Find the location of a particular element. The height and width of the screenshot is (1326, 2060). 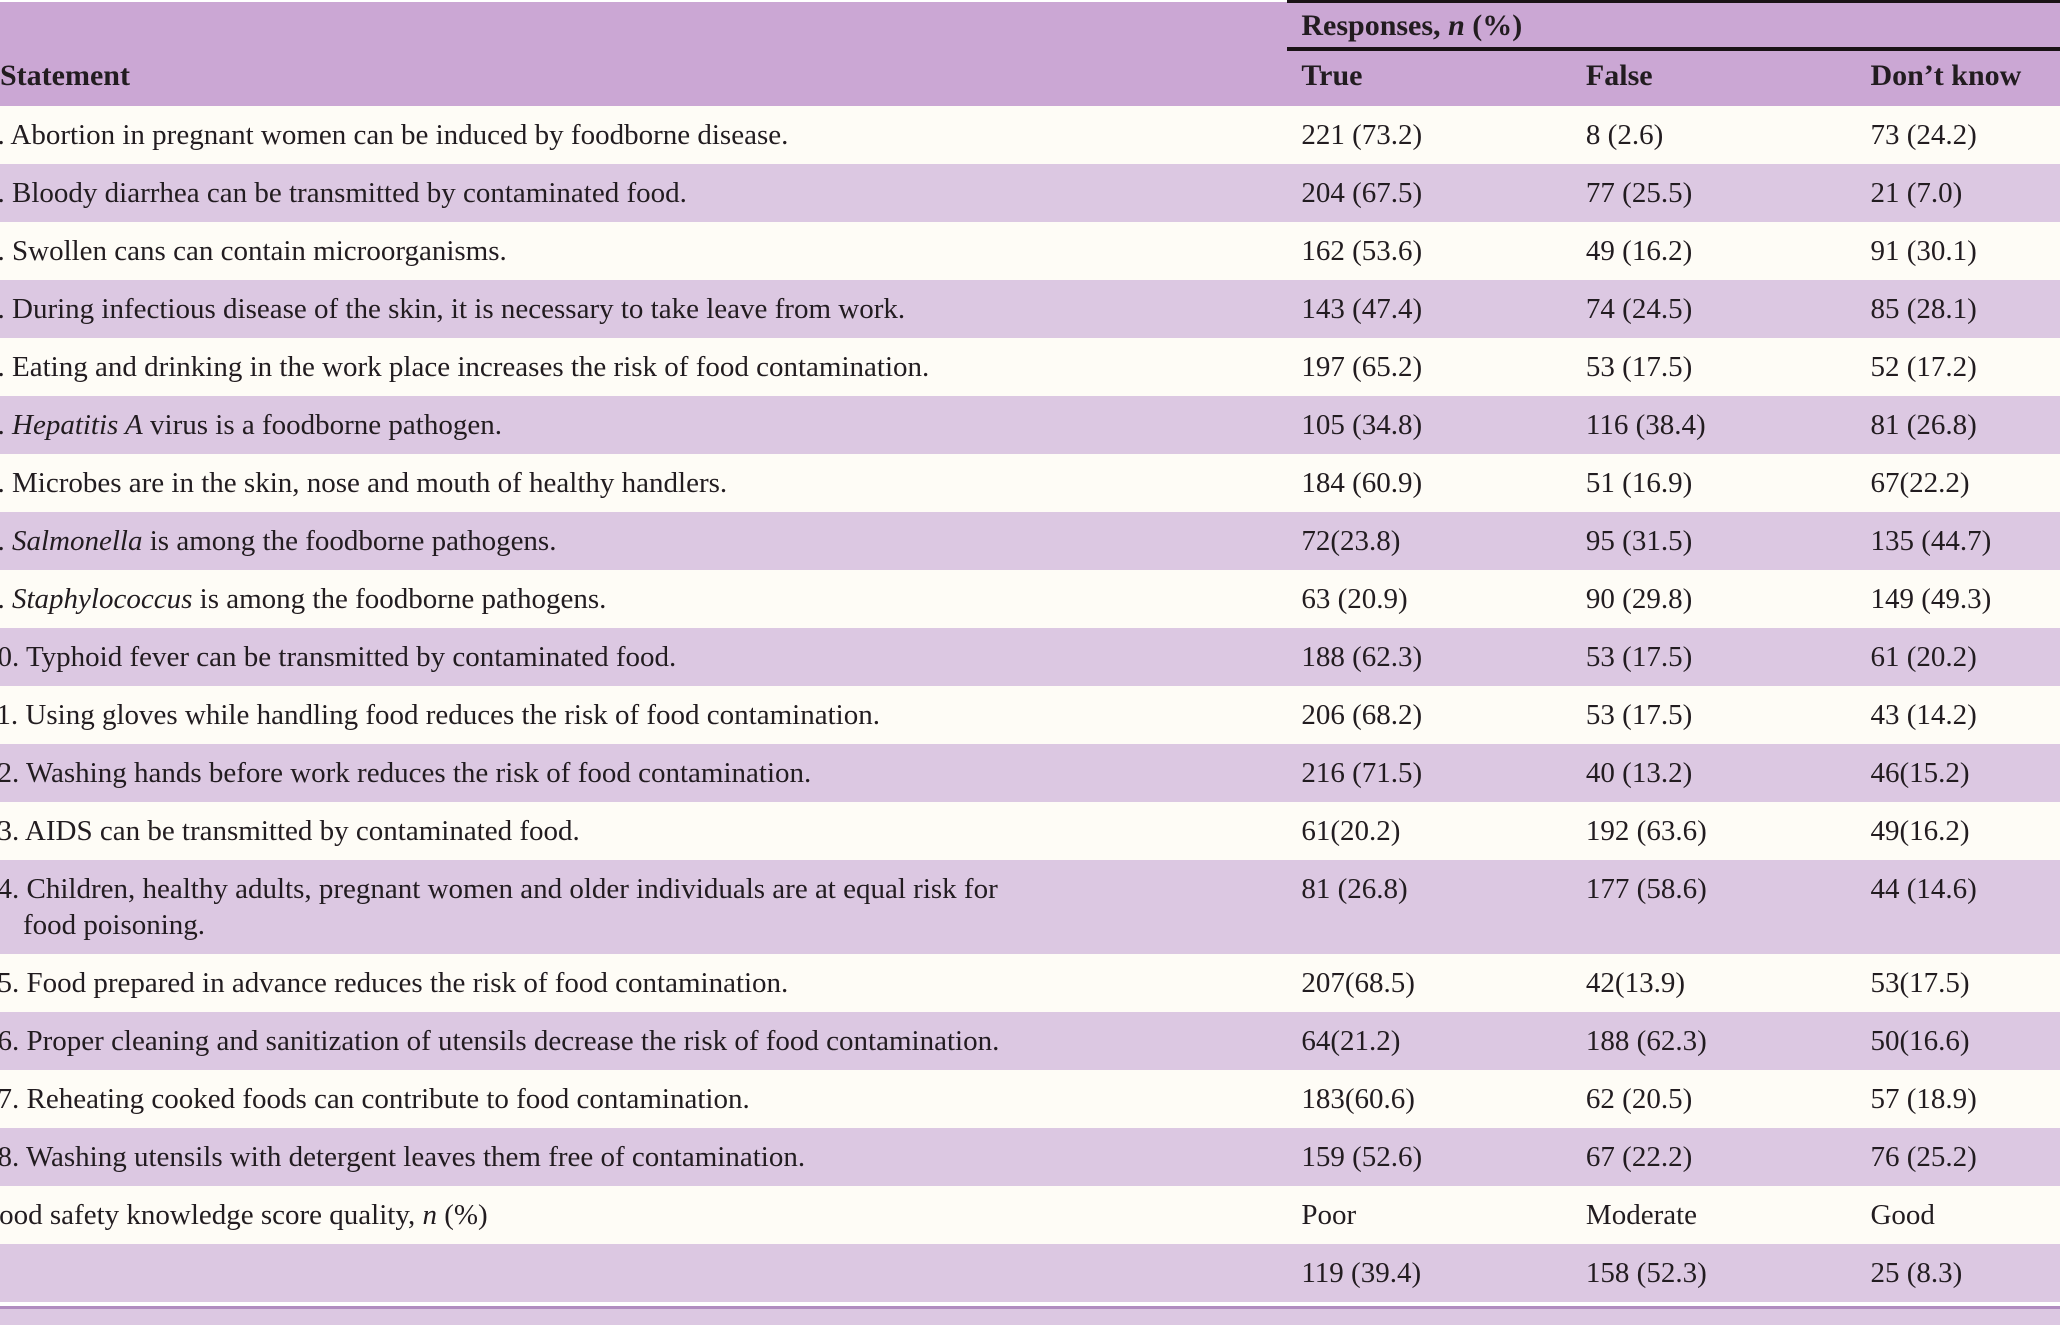

true-cell: 188 (62.3) is located at coordinates (1429, 657).